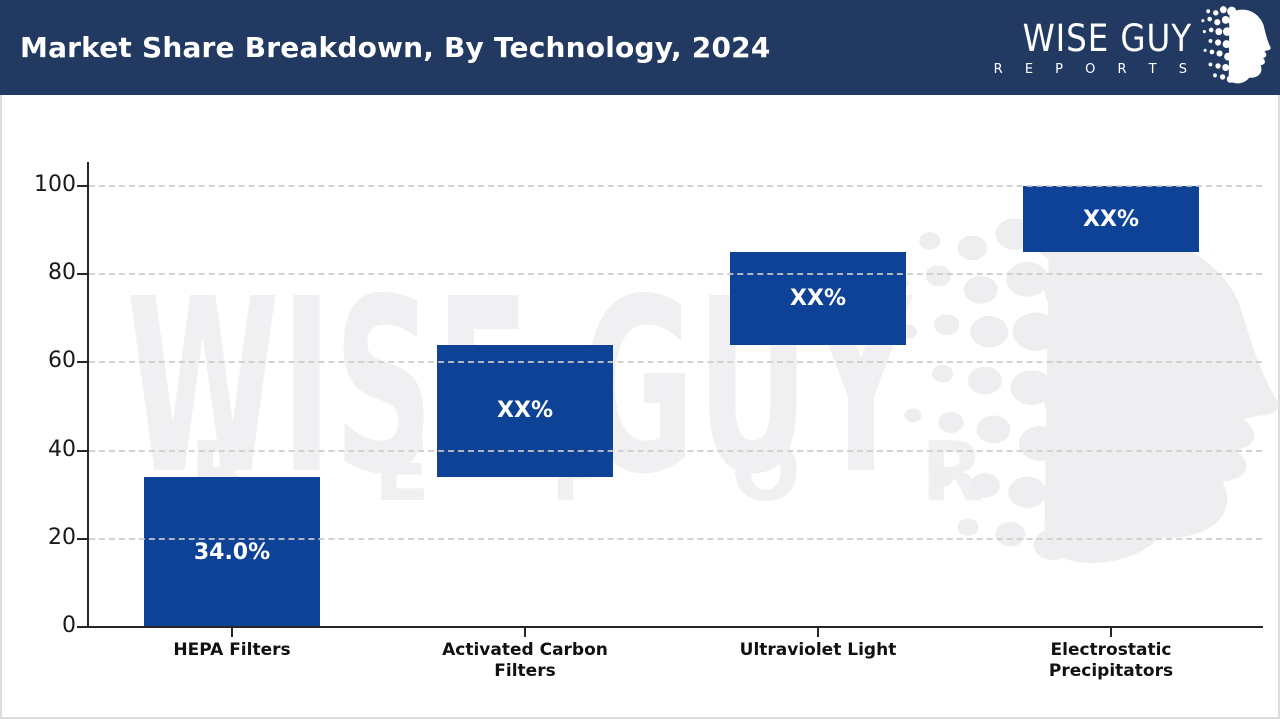 This screenshot has width=1280, height=720. I want to click on gridline-y40, so click(675, 450).